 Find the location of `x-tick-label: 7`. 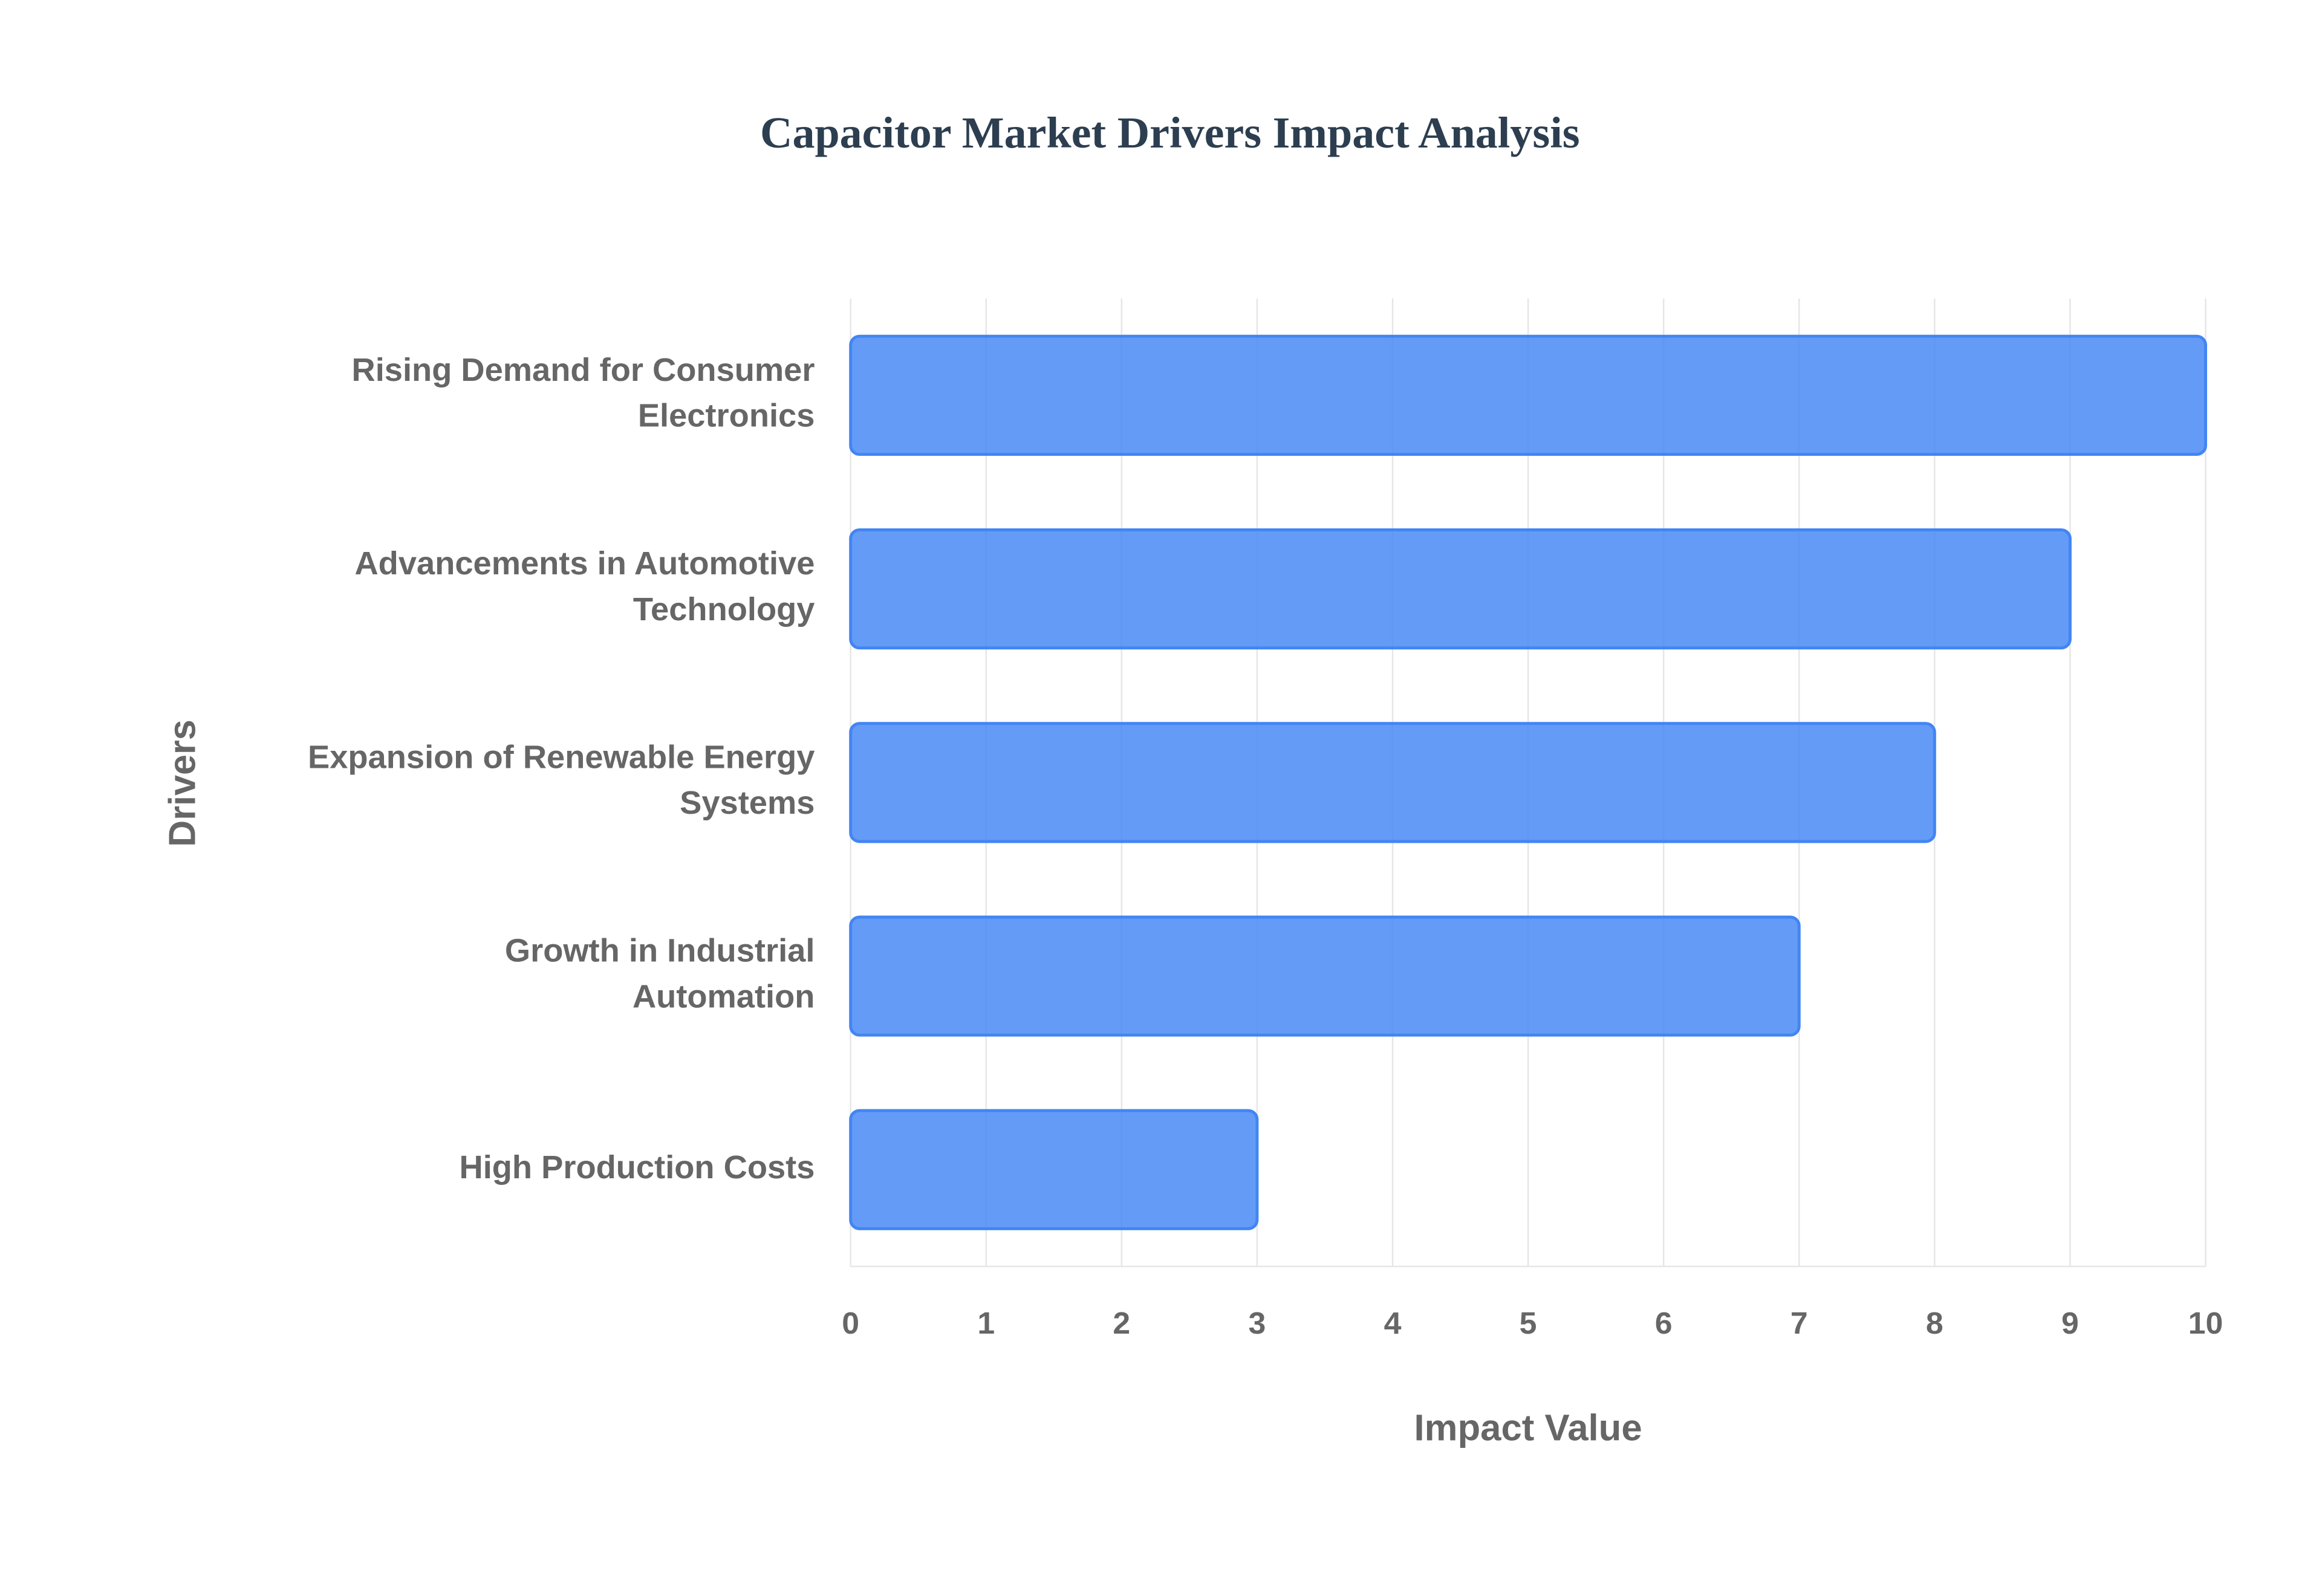

x-tick-label: 7 is located at coordinates (1799, 1322).